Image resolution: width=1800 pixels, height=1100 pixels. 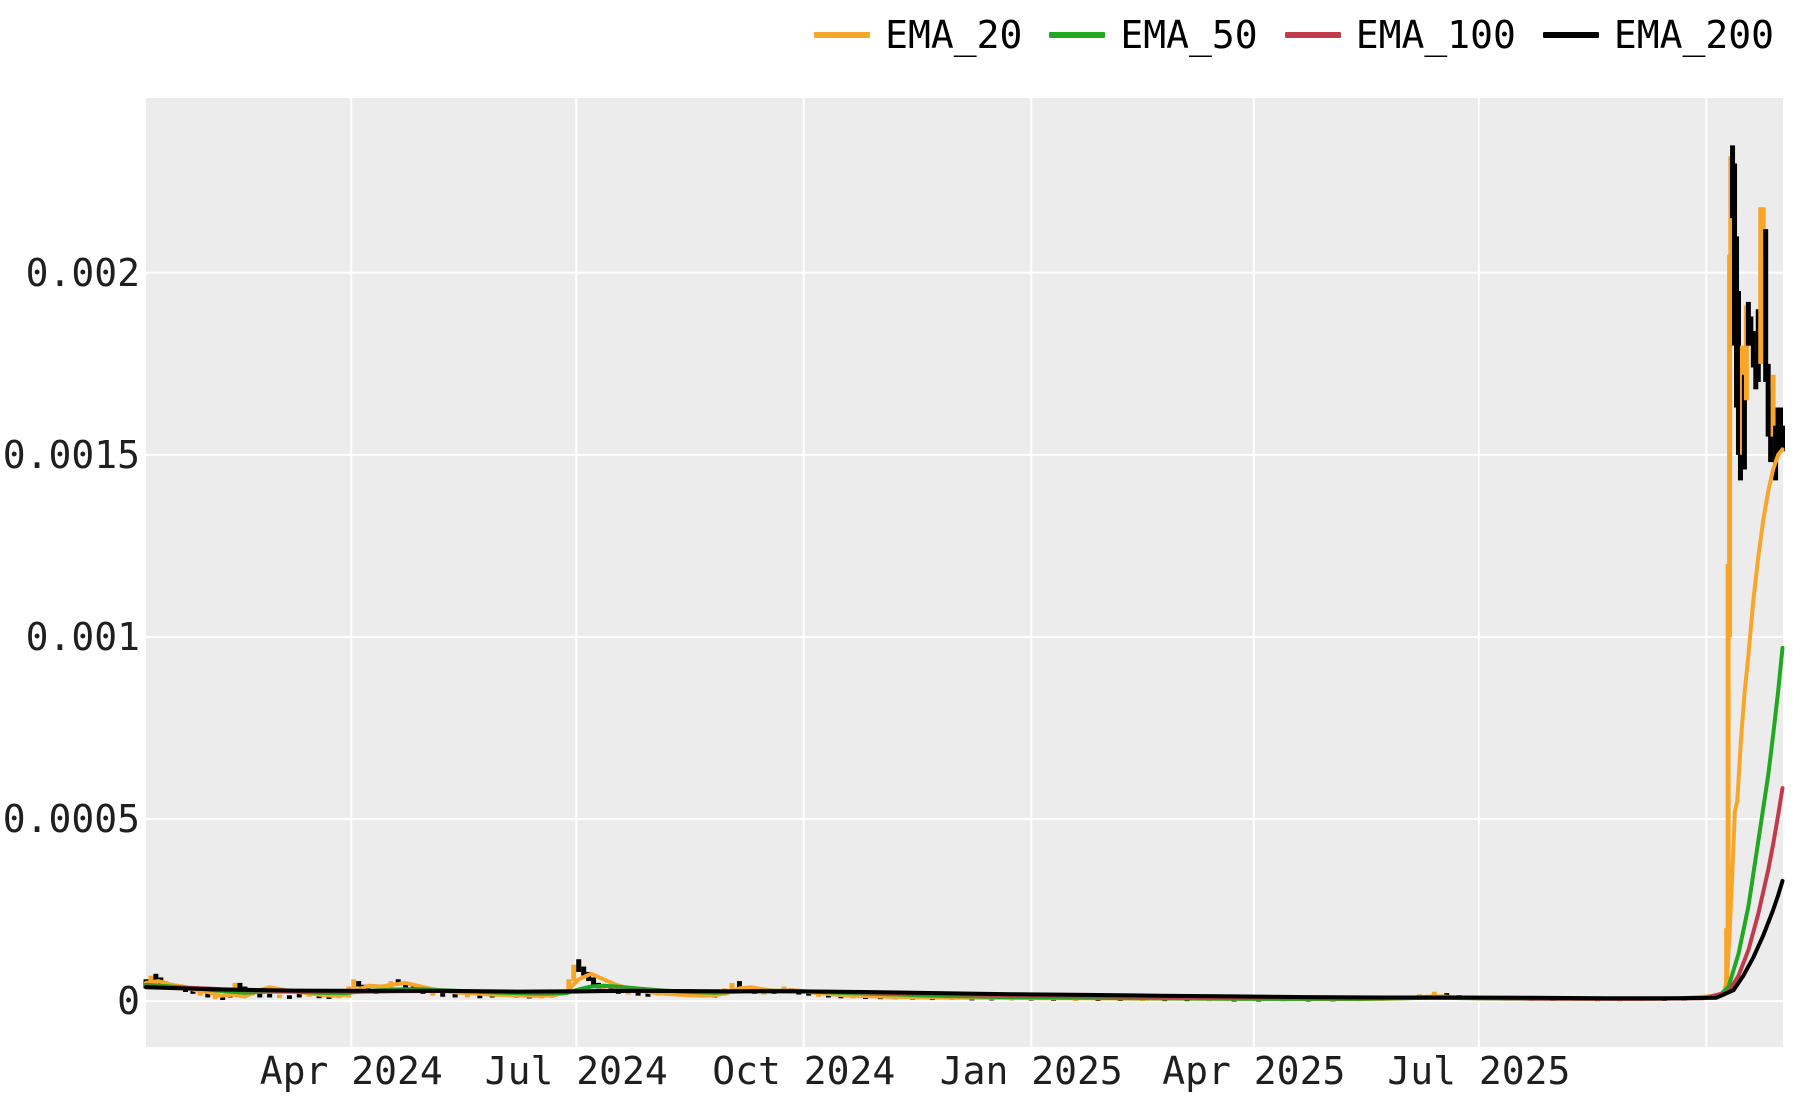 I want to click on legend-item-ema-50: EMA_50, so click(x=1153, y=35).